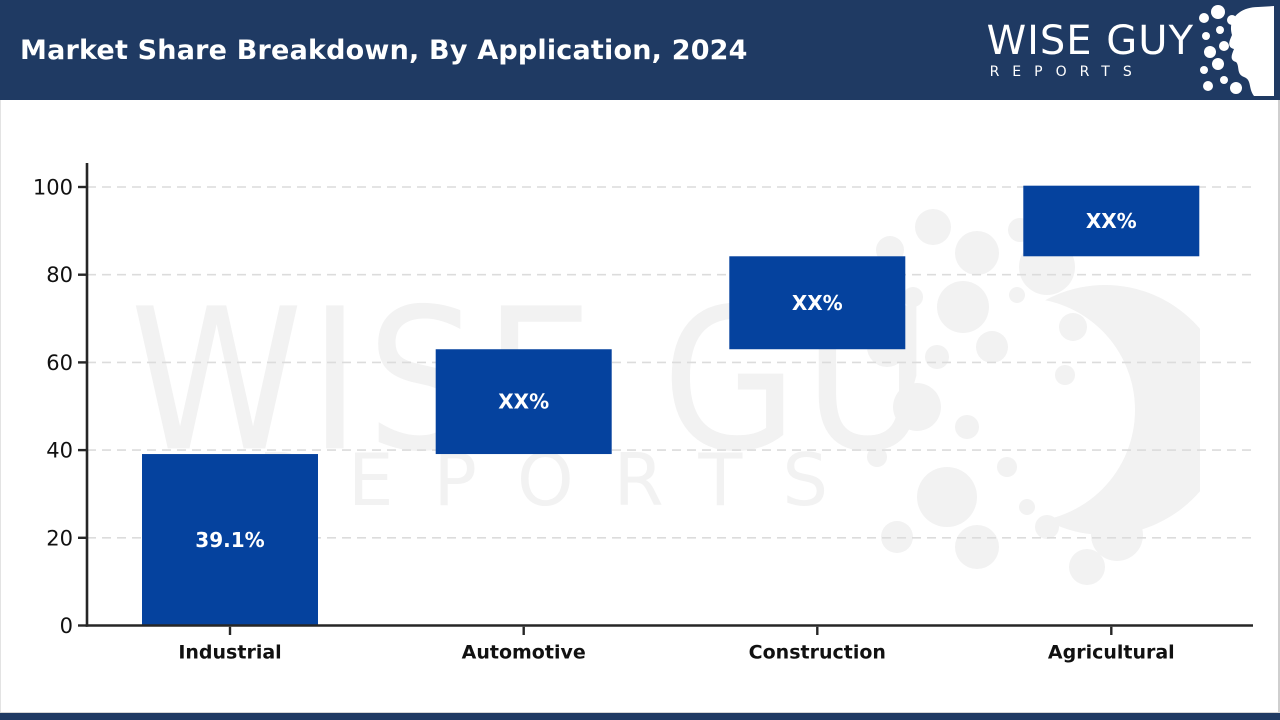  I want to click on y-tick-label-60: 60, so click(59, 363).